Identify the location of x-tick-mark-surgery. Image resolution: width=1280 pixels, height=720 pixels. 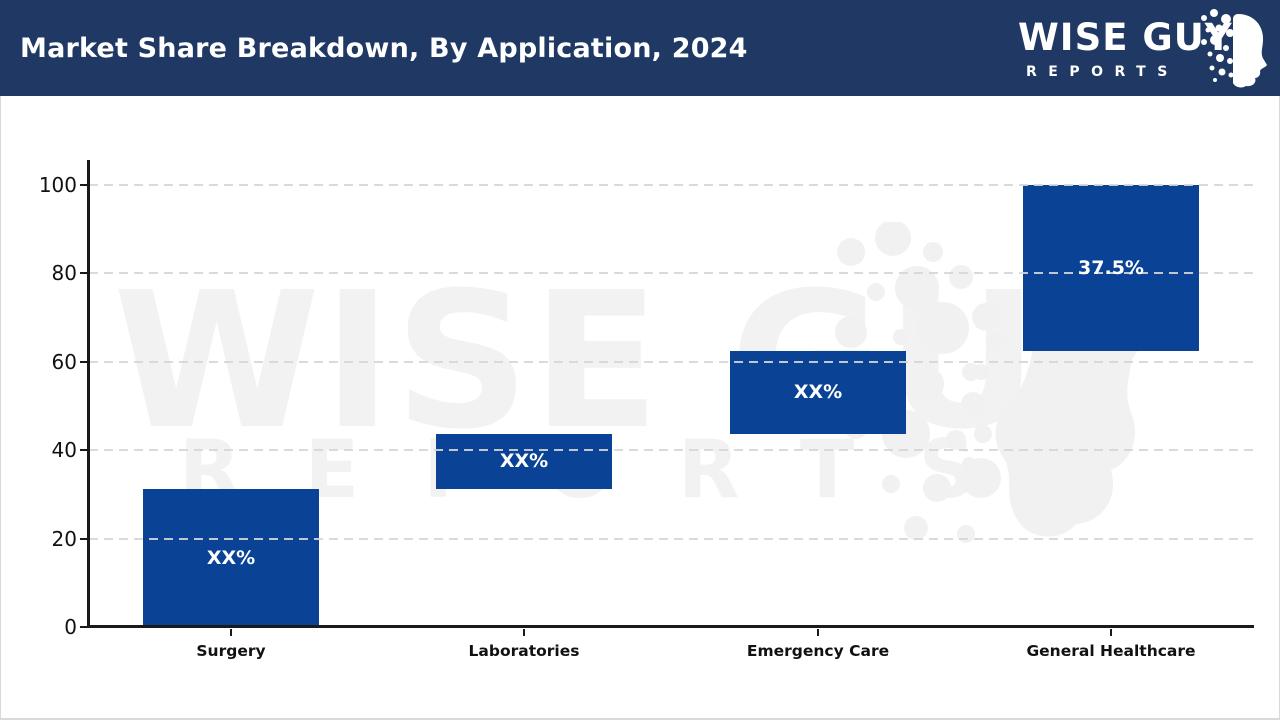
(231, 632).